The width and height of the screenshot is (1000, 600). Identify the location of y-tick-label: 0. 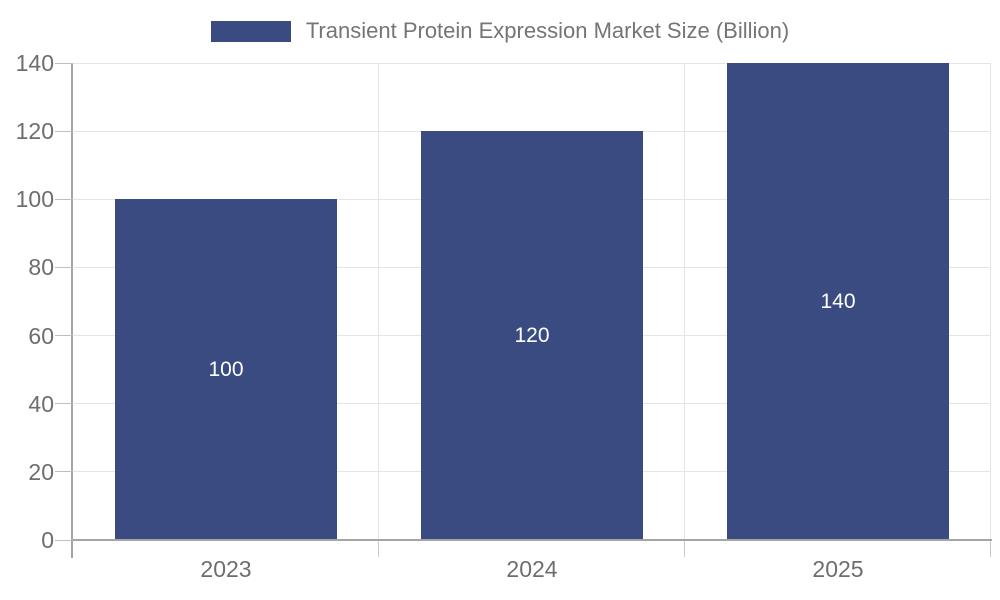
(47, 540).